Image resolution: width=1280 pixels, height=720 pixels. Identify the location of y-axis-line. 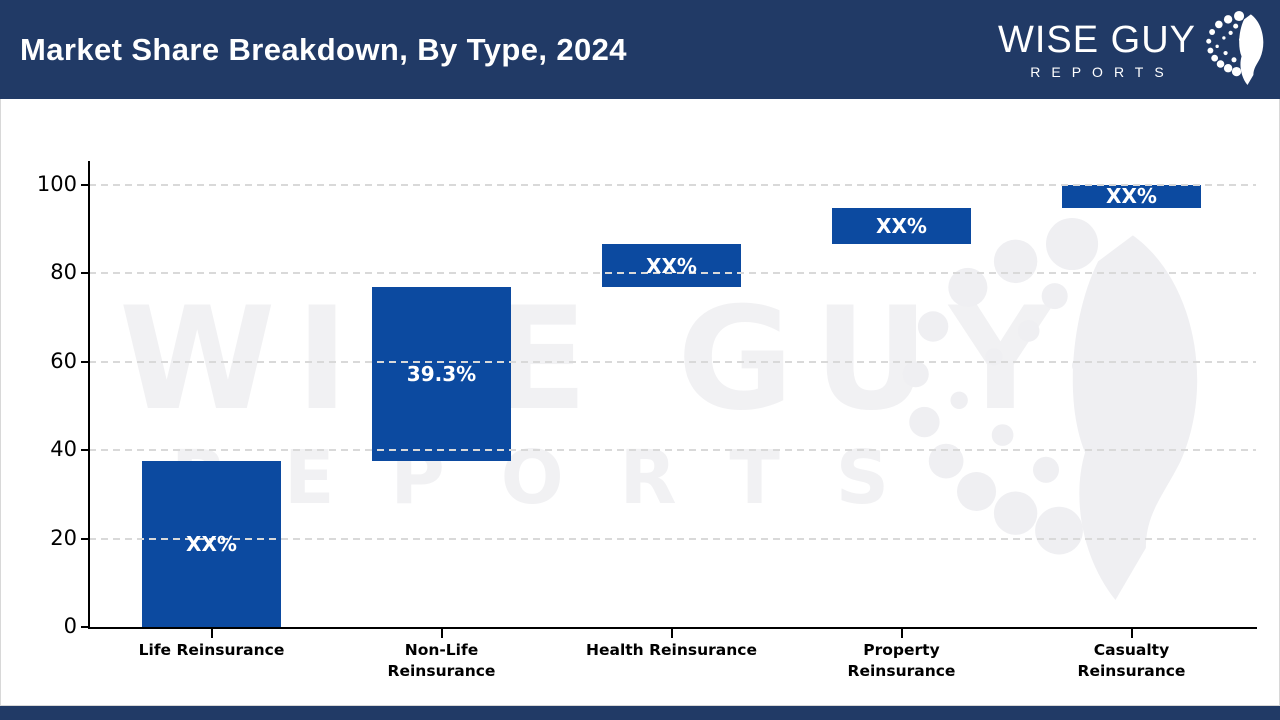
(89, 395).